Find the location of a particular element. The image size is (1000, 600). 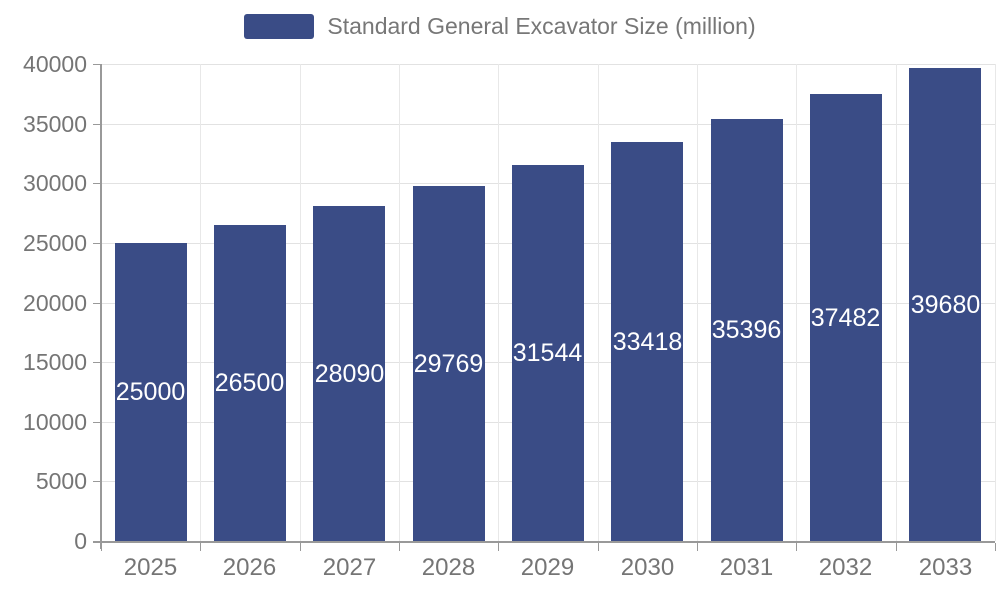

bar-value-label: 37482 is located at coordinates (845, 318).